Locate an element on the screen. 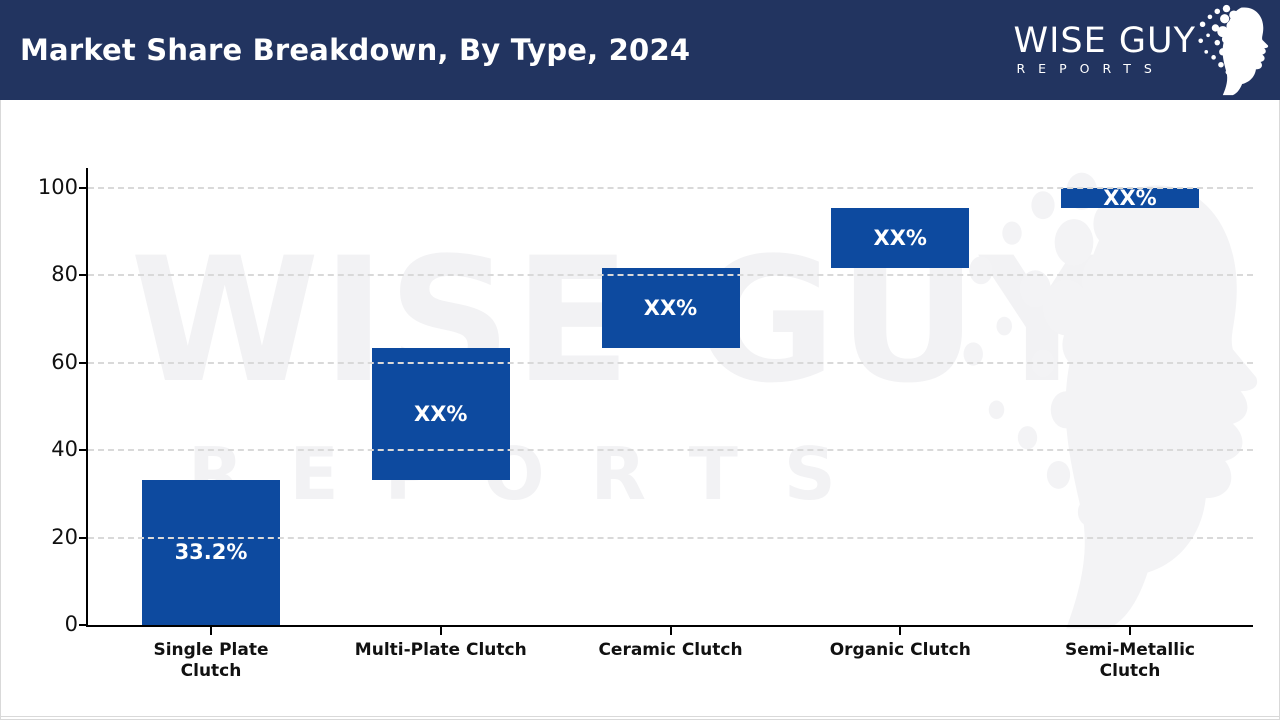  wise-guy-logo: WISE GUY REPORTS is located at coordinates (1143, 50).